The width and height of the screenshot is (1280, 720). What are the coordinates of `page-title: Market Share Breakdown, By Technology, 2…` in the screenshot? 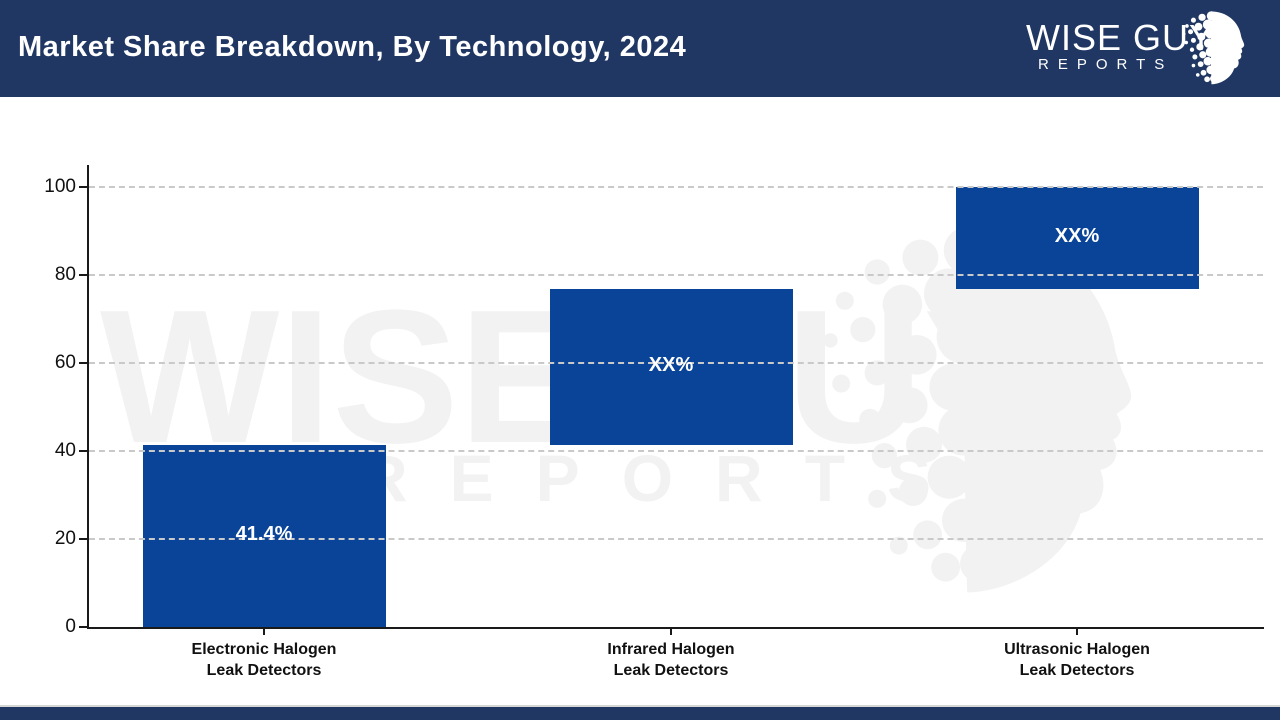 It's located at (352, 47).